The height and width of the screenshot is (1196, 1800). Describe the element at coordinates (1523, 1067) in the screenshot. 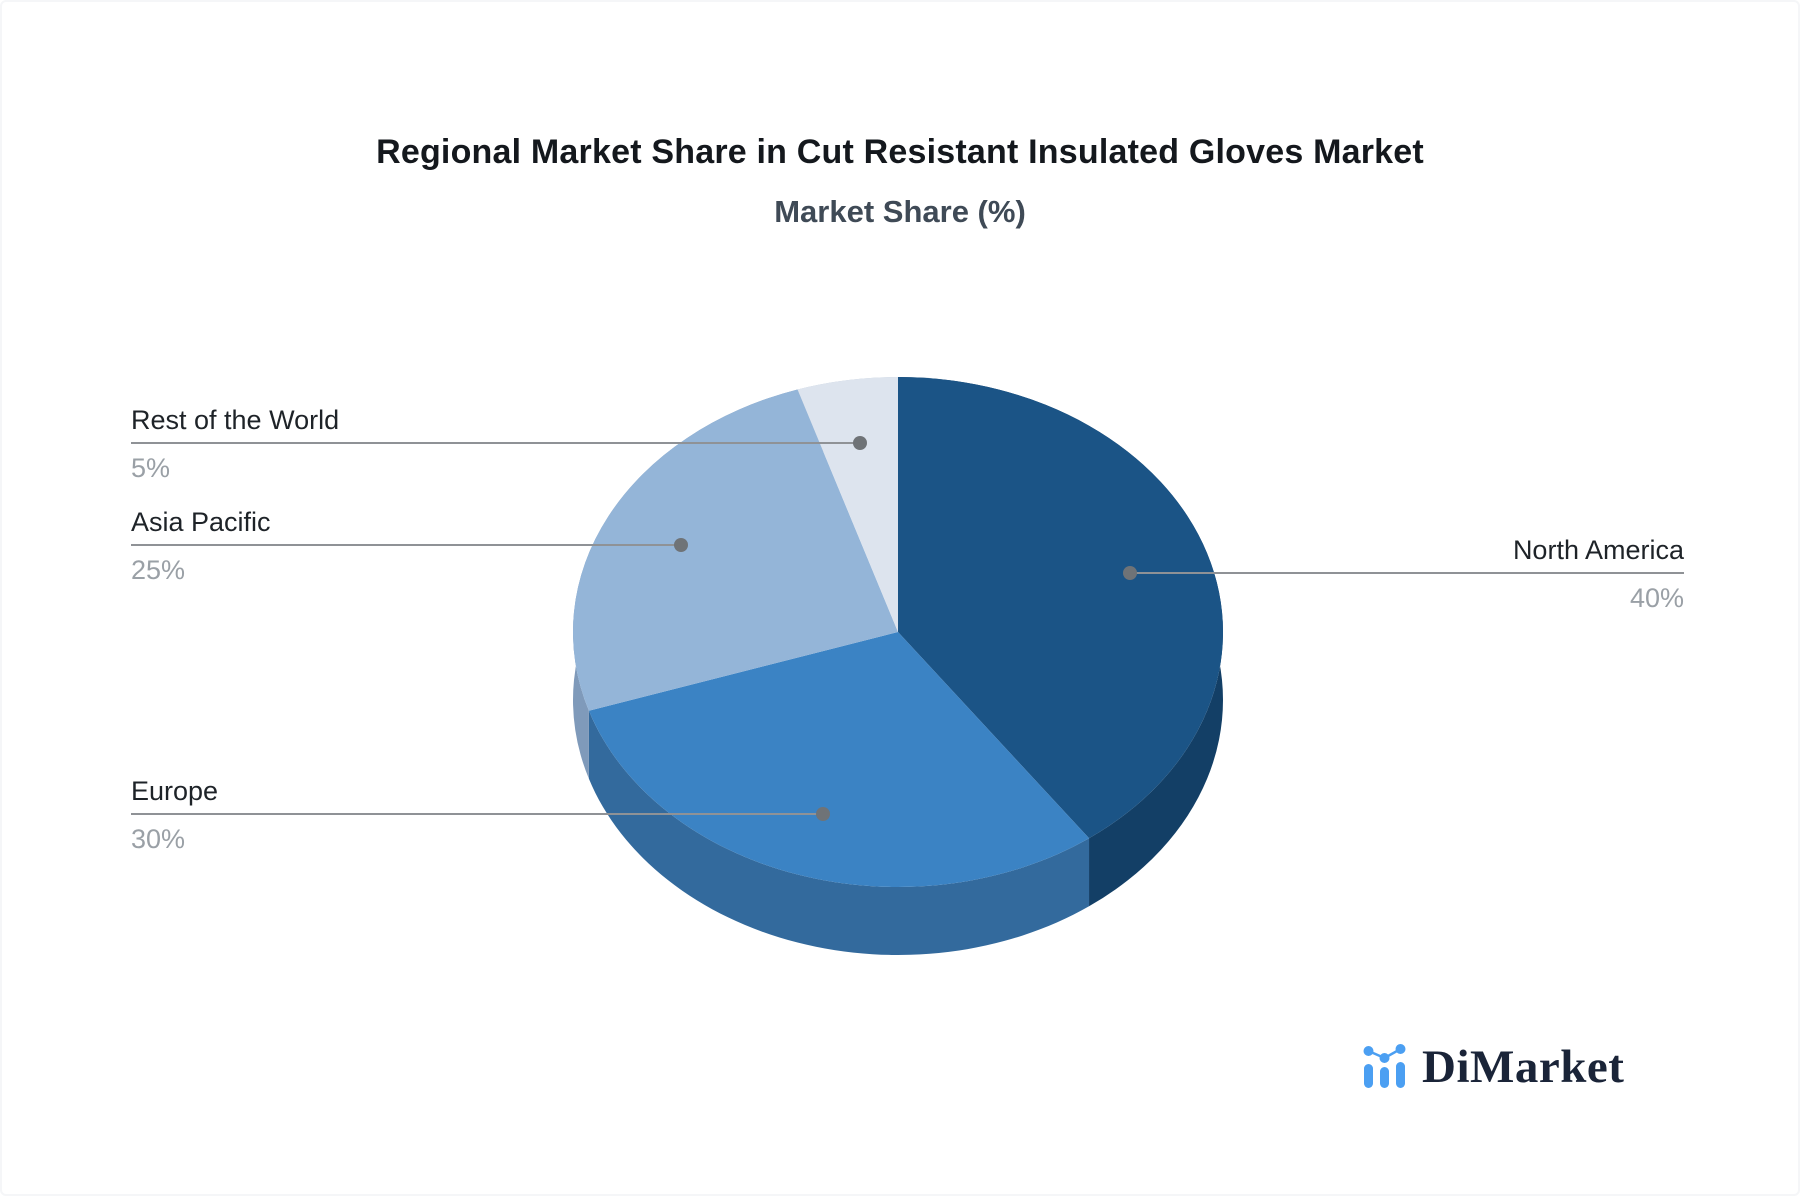

I see `dimarket-logo-text: DiMarket` at that location.